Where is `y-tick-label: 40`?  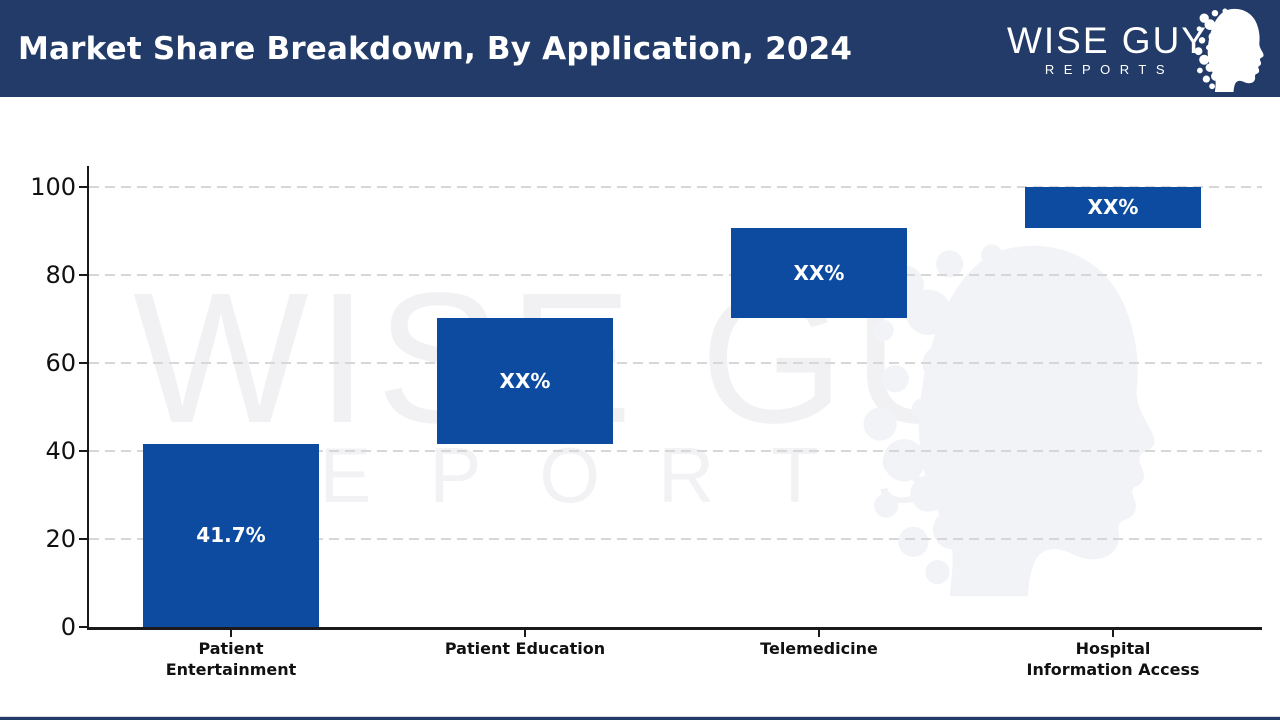
y-tick-label: 40 is located at coordinates (60, 451).